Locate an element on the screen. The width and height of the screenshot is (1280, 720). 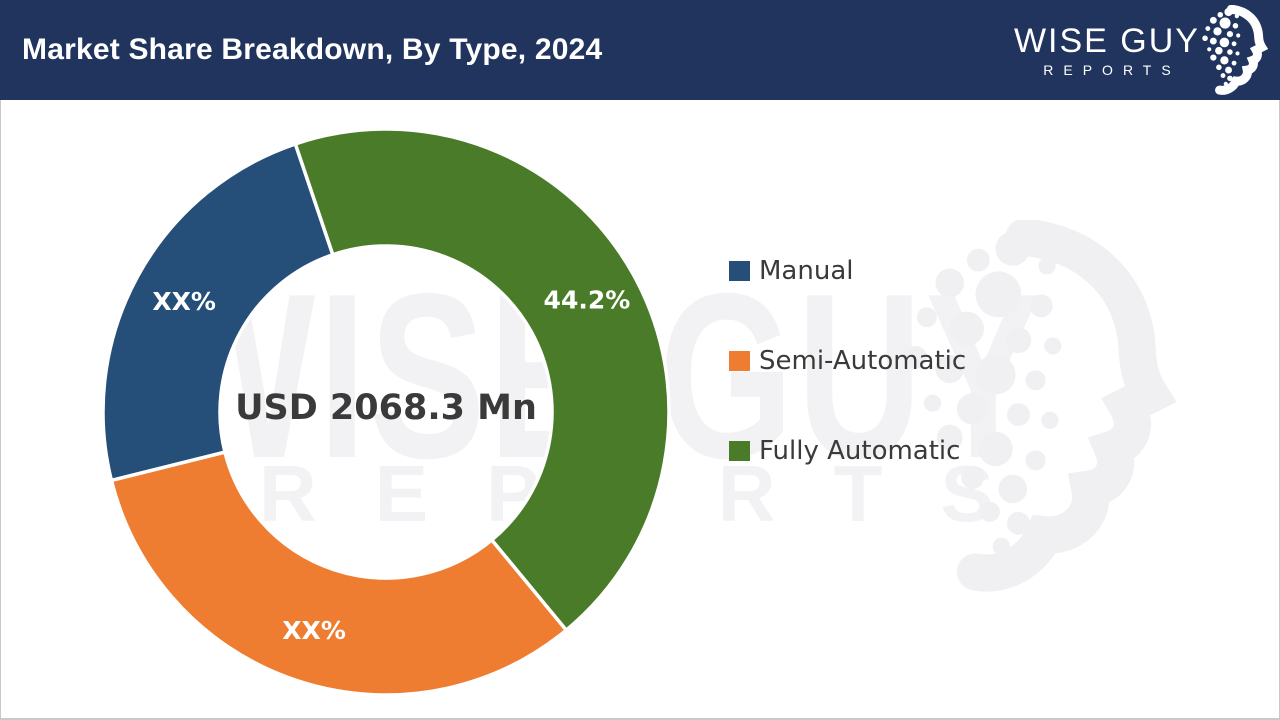
page-title: Market Share Breakdown, By Type, 2024 is located at coordinates (312, 49).